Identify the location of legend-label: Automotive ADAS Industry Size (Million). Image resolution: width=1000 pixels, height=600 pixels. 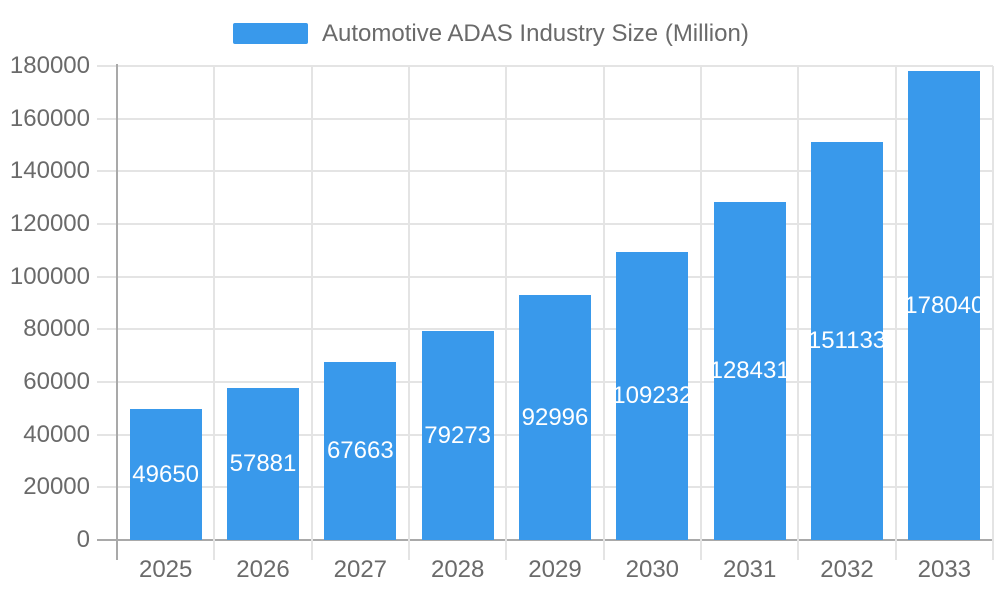
(535, 33).